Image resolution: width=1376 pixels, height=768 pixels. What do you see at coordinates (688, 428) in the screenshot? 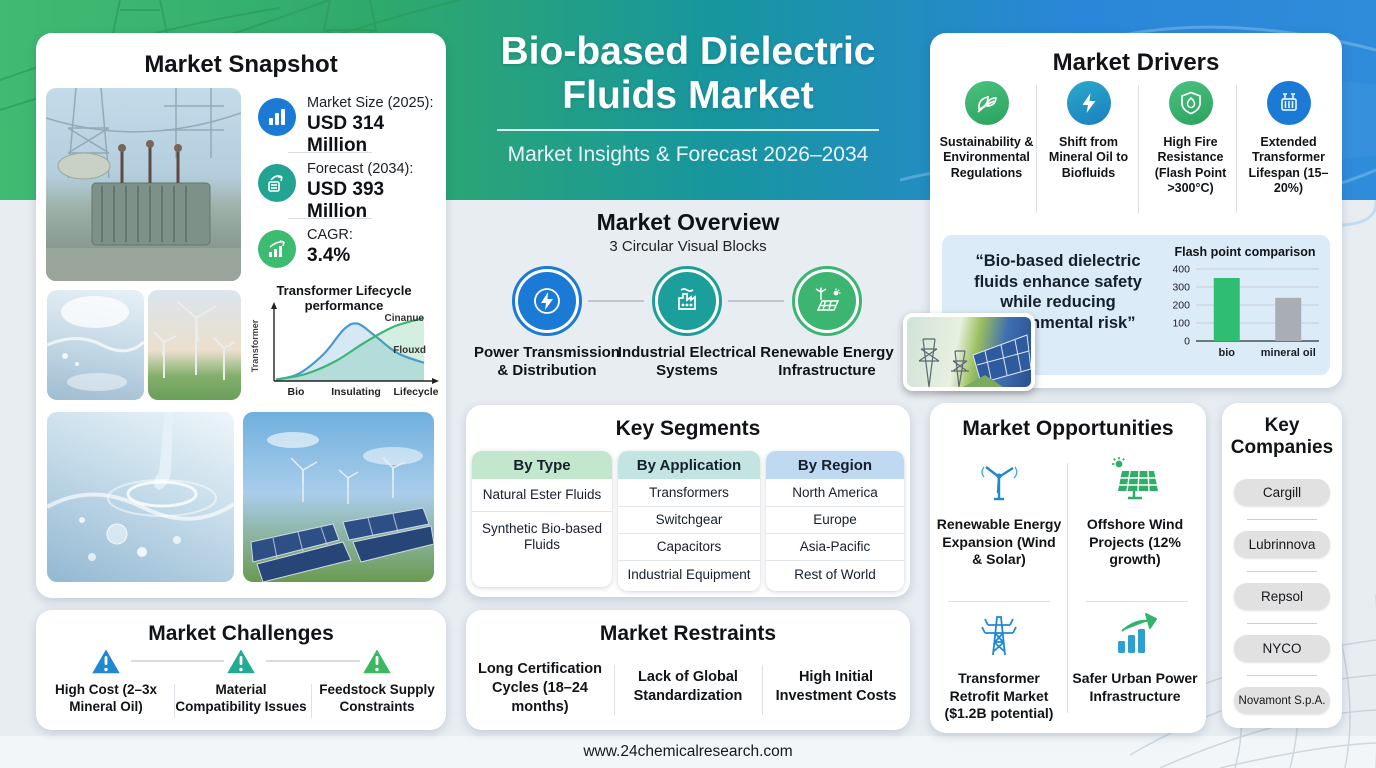
I see `segments-title: Key Segments` at bounding box center [688, 428].